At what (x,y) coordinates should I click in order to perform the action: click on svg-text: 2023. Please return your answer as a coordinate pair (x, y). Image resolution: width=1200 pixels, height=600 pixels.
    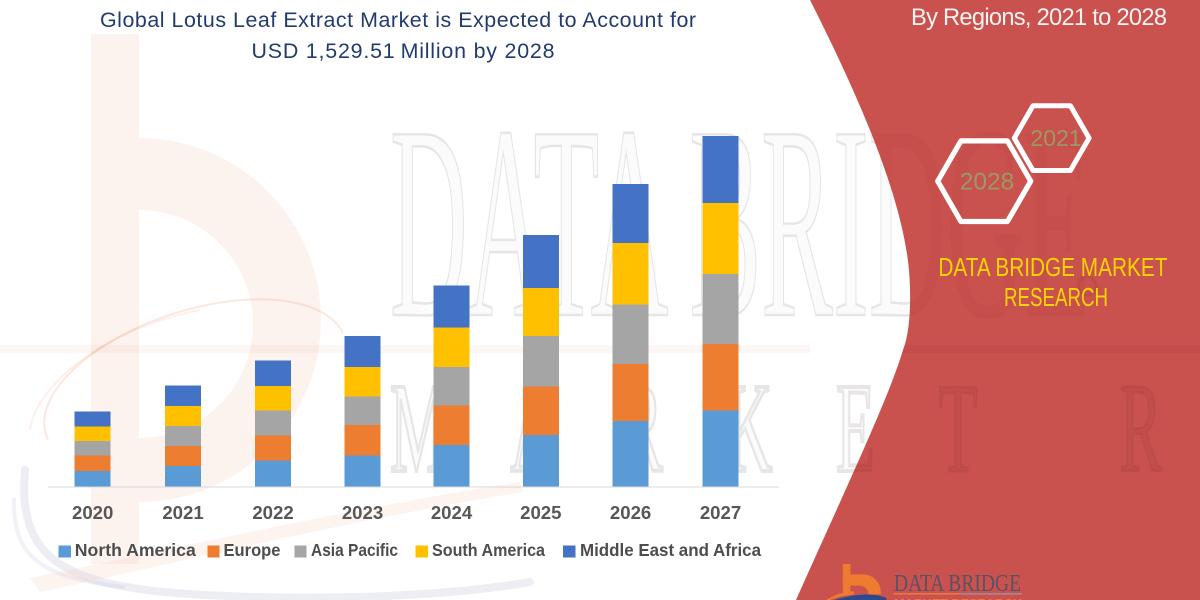
    Looking at the image, I should click on (362, 512).